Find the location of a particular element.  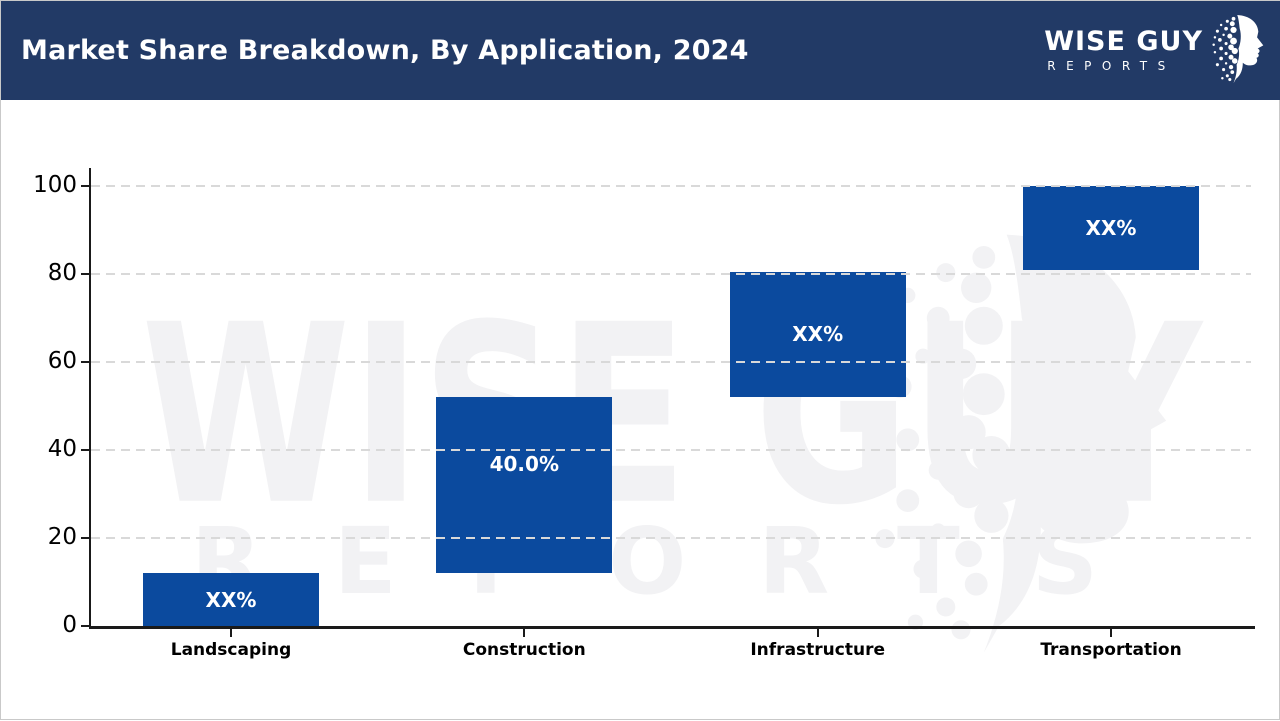

y-tick-label-60: 60 is located at coordinates (62, 361).